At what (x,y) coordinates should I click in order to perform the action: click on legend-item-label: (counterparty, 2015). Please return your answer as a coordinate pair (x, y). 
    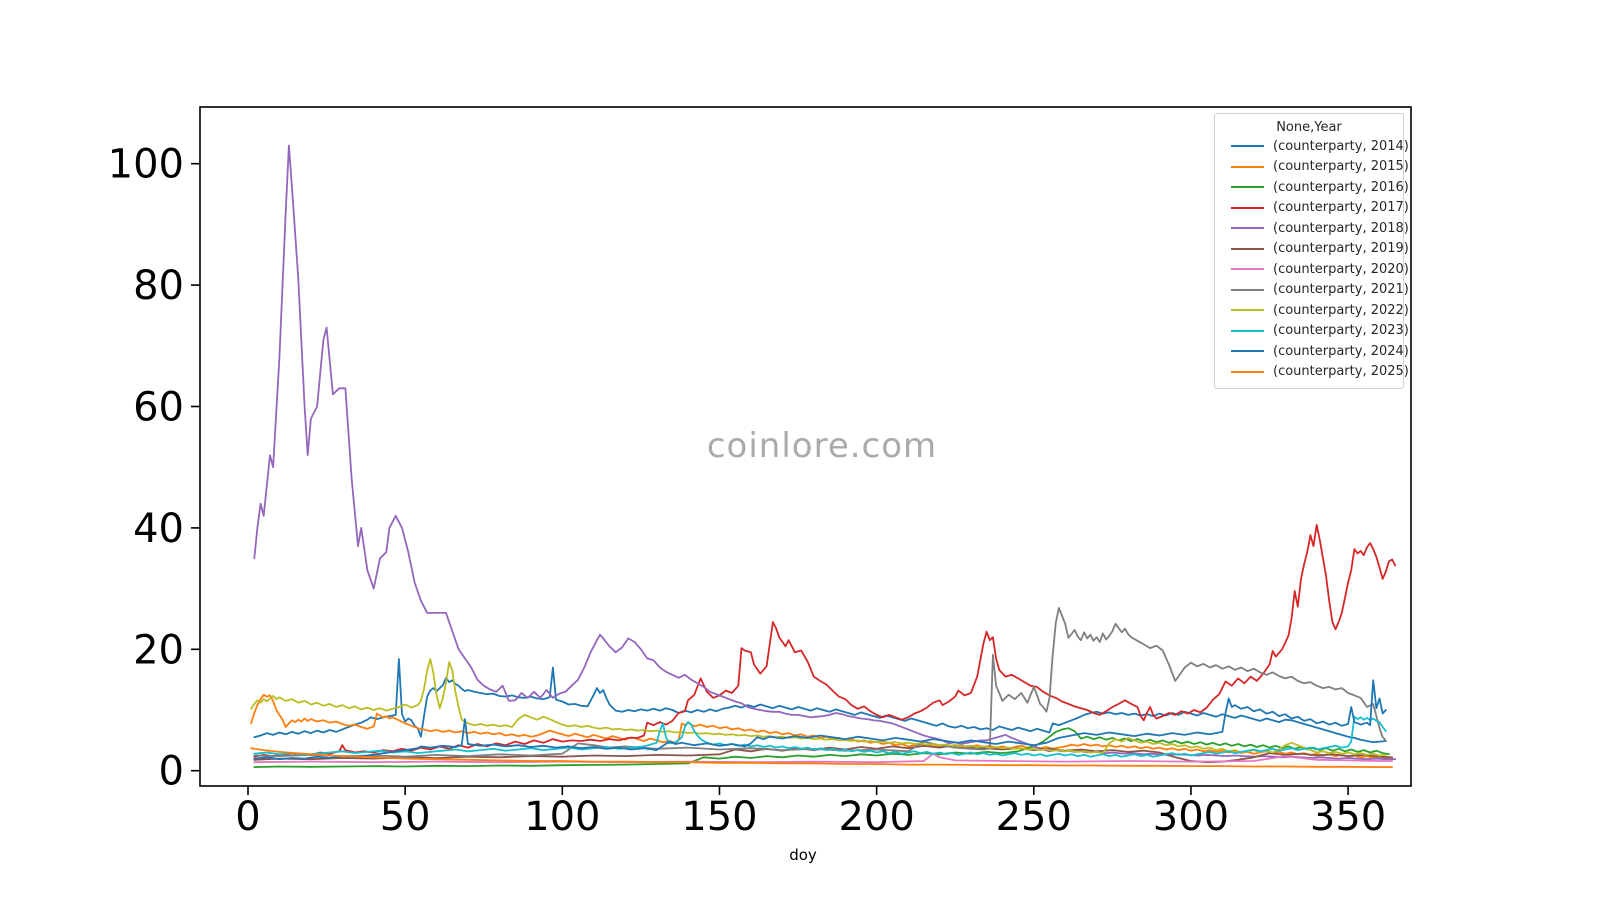
    Looking at the image, I should click on (1341, 167).